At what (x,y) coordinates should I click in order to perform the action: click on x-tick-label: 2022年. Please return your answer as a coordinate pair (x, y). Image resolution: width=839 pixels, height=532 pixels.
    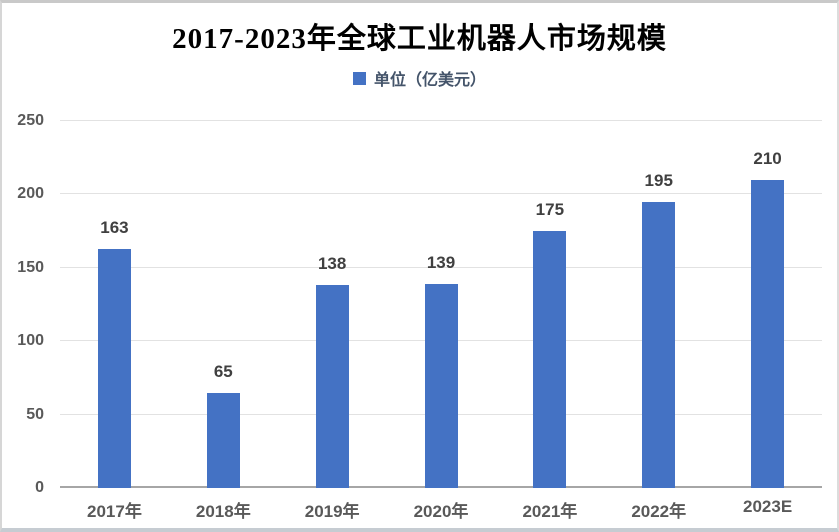
    Looking at the image, I should click on (659, 511).